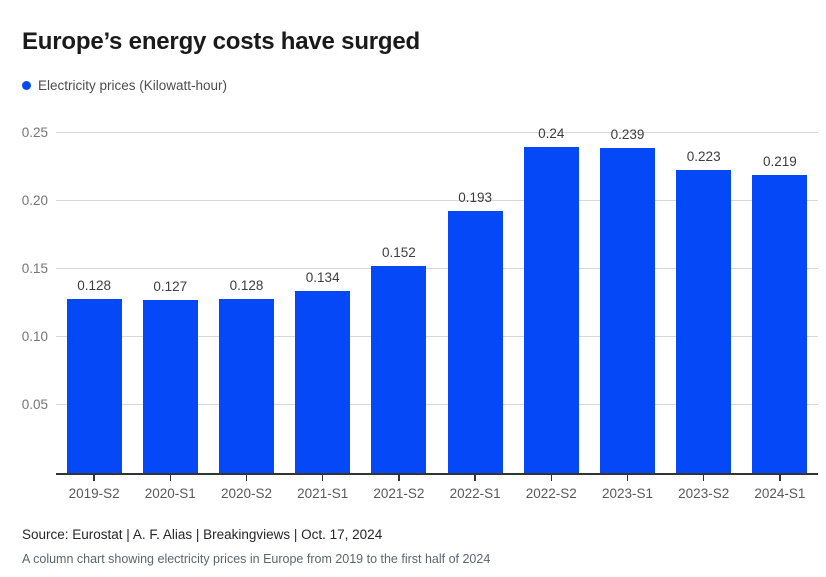 The width and height of the screenshot is (826, 577). I want to click on x-axis-label: 2020-S2, so click(246, 493).